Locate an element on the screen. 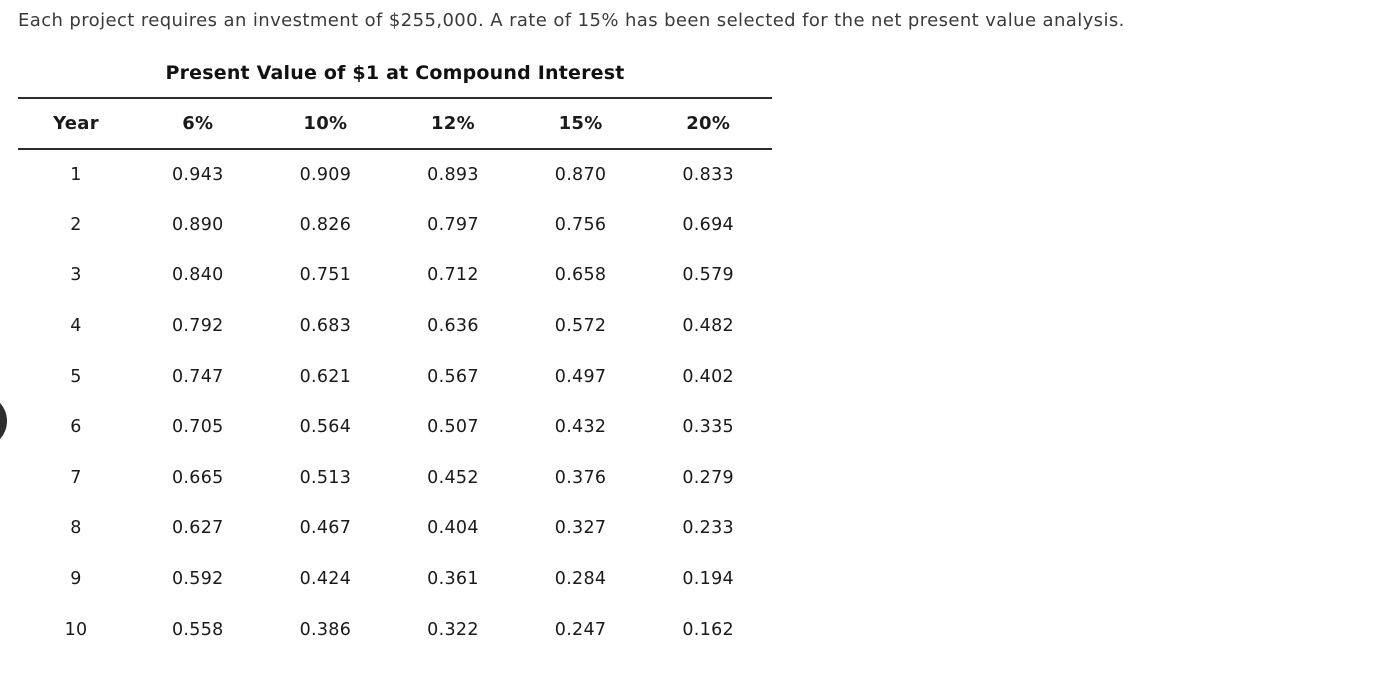 Image resolution: width=1386 pixels, height=680 pixels. pv-factor-cell: 0.943 is located at coordinates (197, 174).